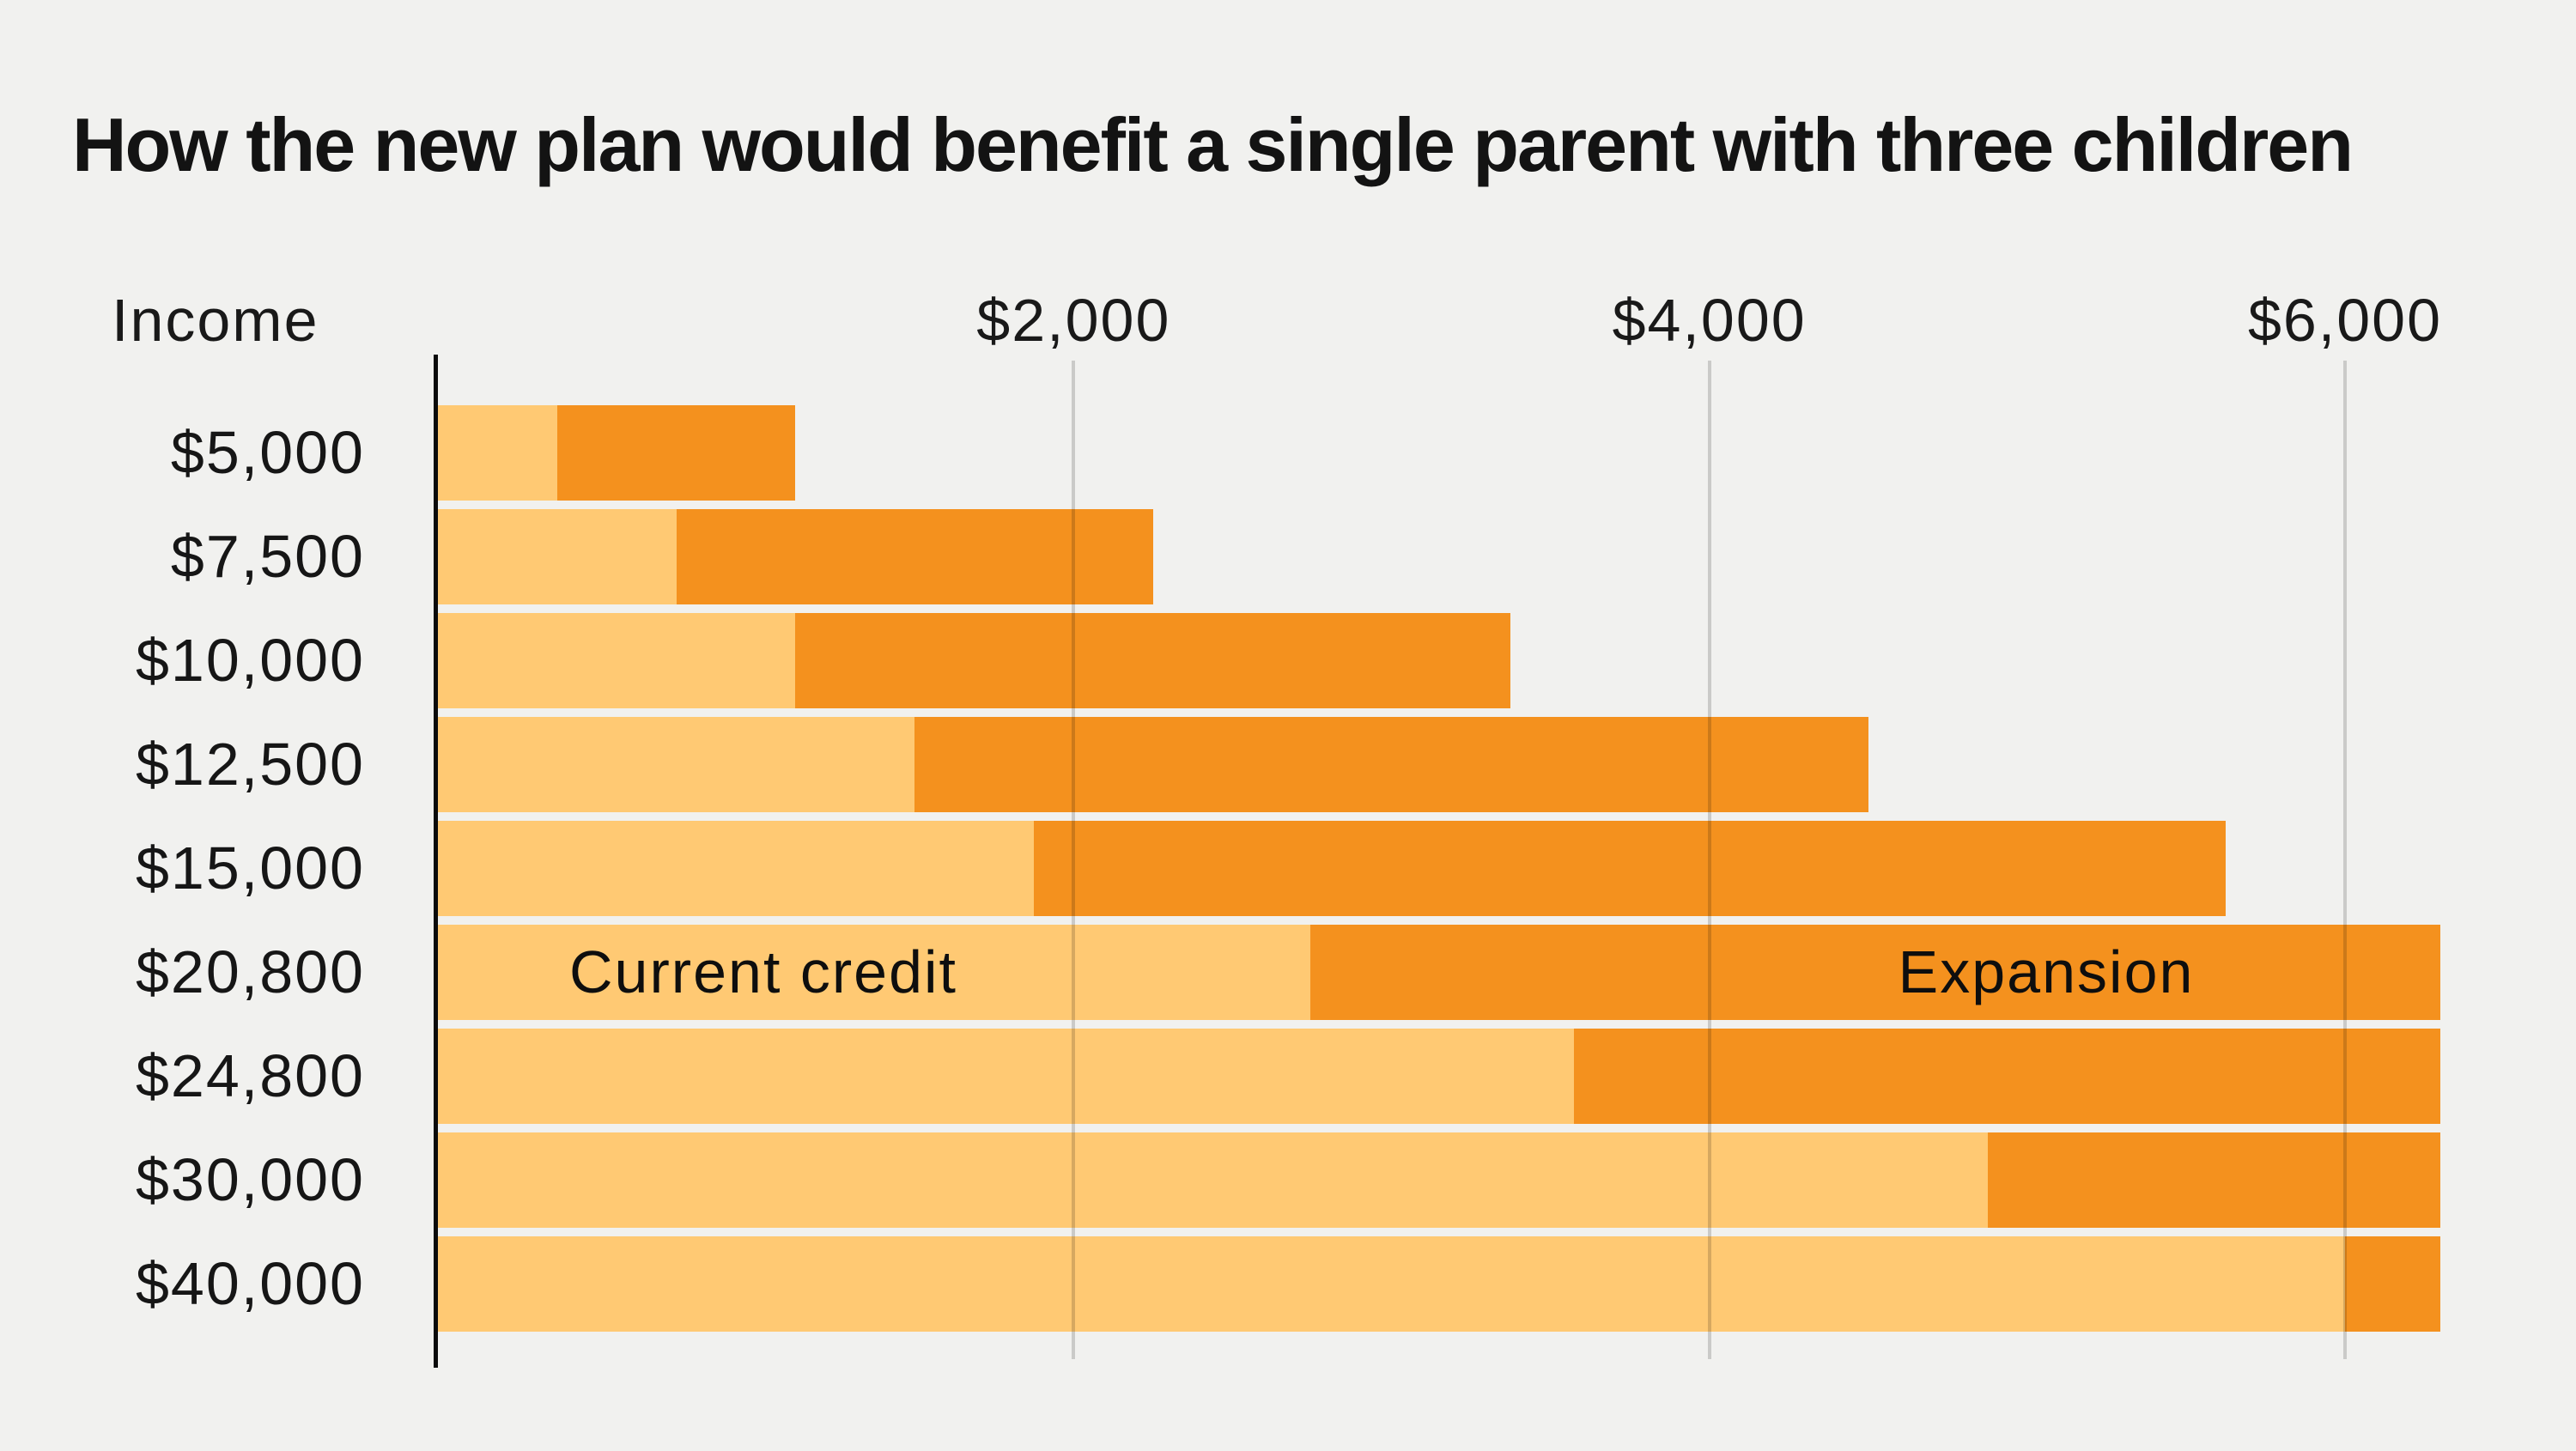 The width and height of the screenshot is (2576, 1451). Describe the element at coordinates (250, 1179) in the screenshot. I see `income-label: $30,000` at that location.